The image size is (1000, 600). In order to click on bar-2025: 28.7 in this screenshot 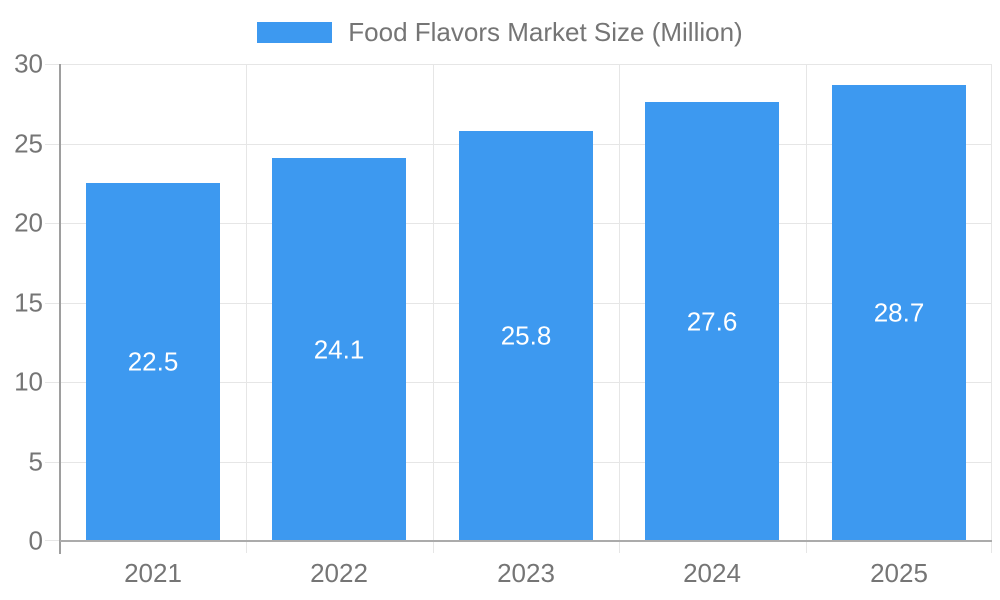, I will do `click(899, 313)`.